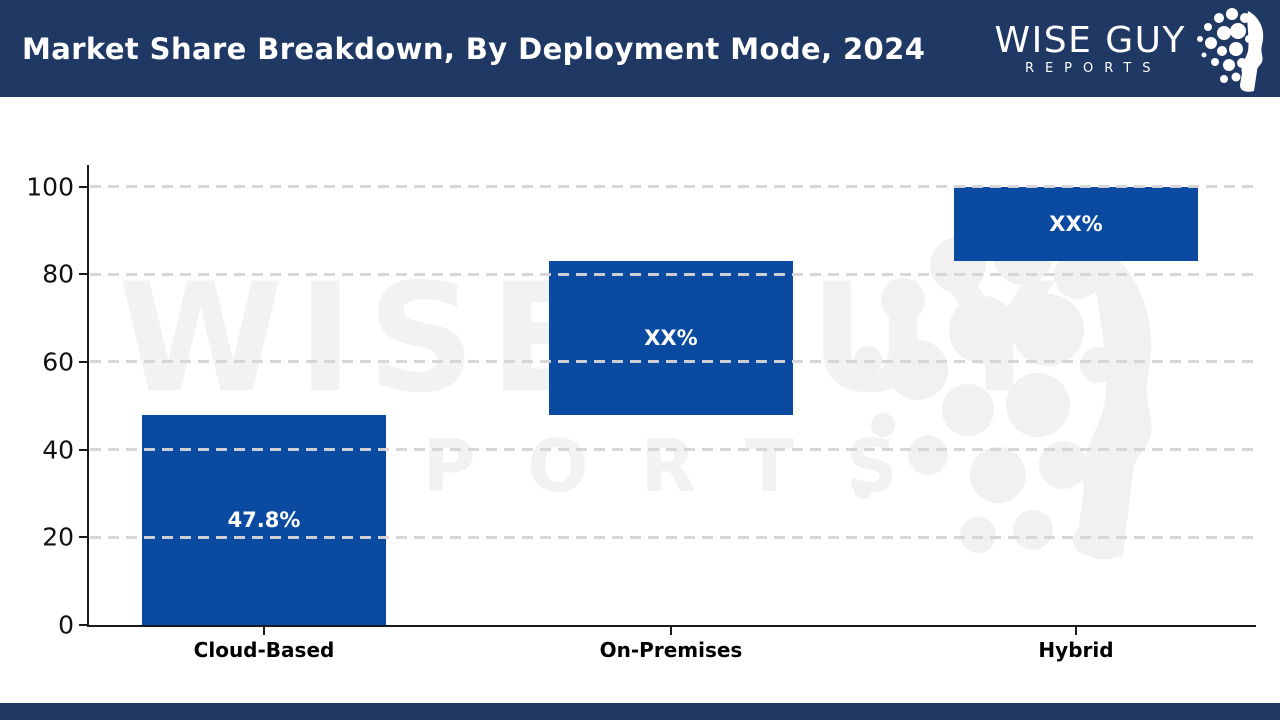 The image size is (1280, 720). I want to click on bar-cloud-based: 47.8%, so click(264, 520).